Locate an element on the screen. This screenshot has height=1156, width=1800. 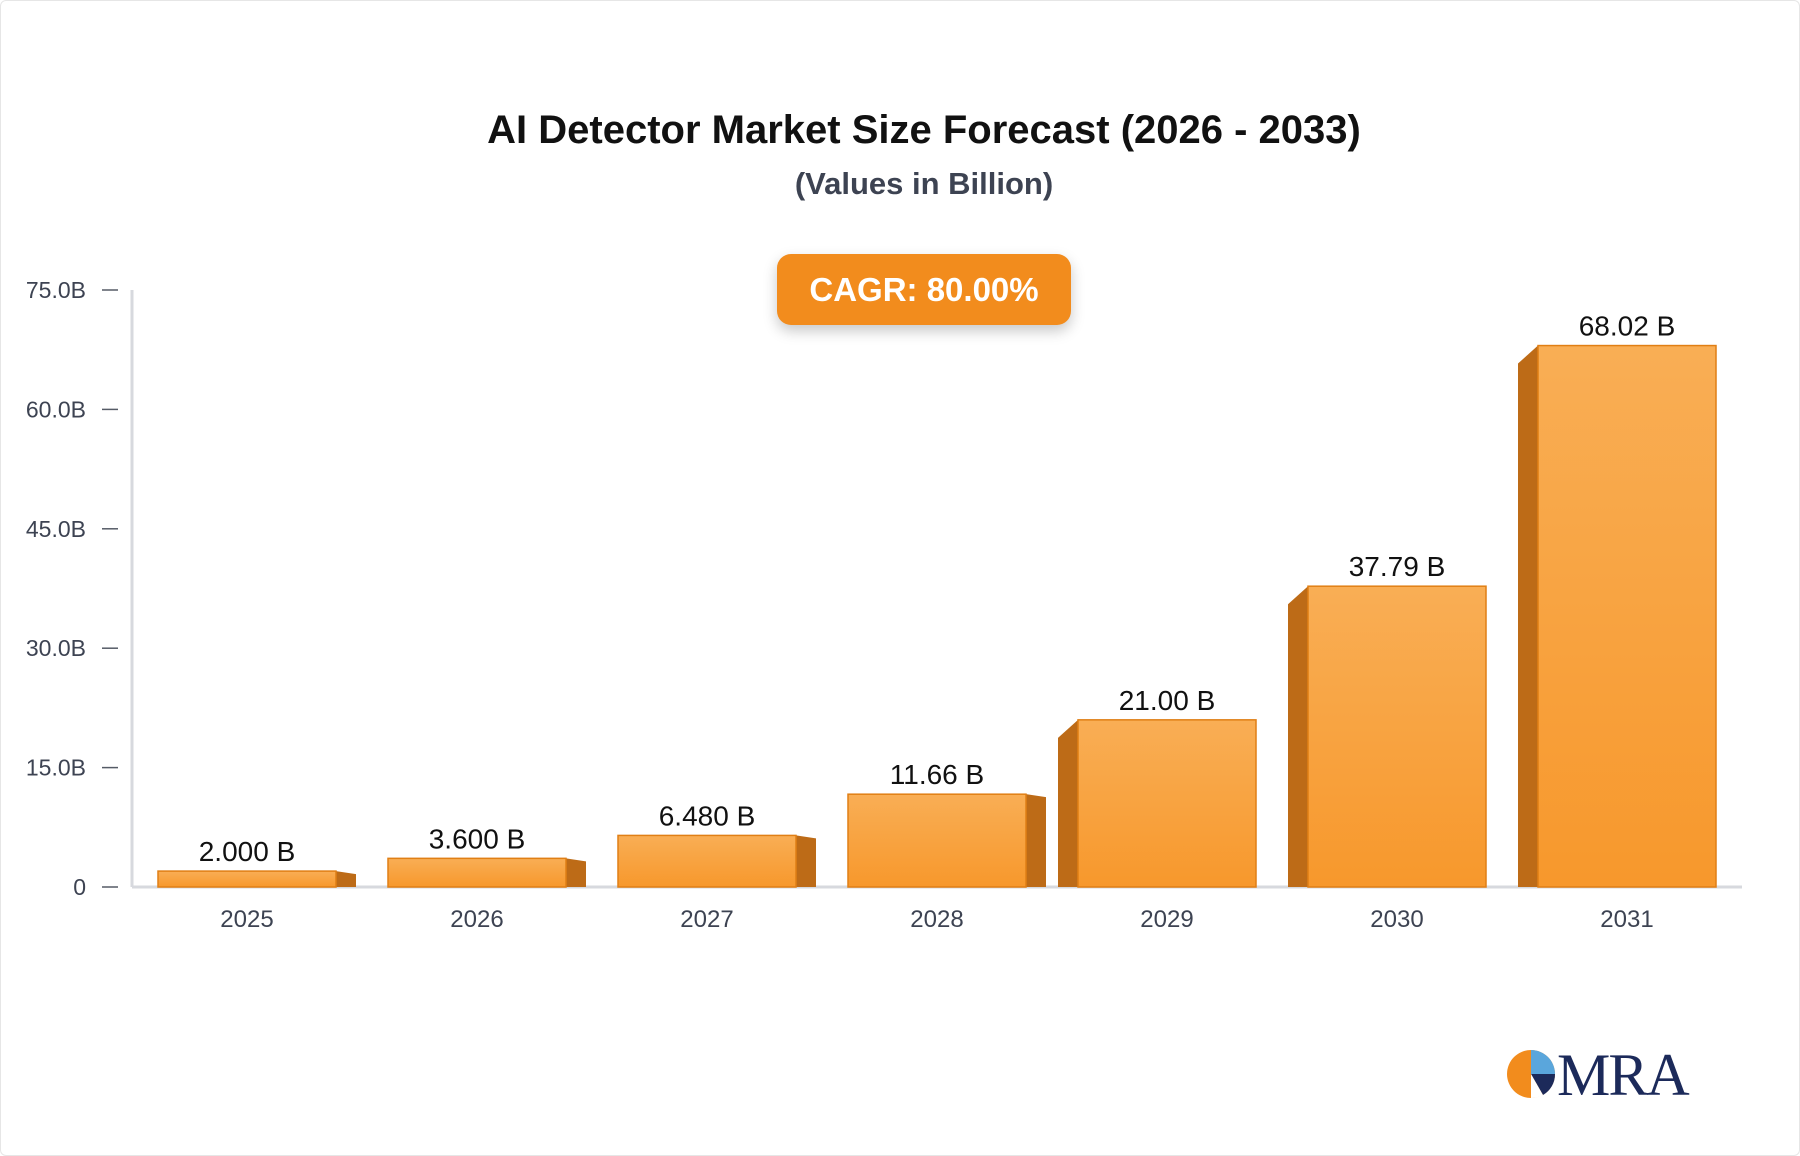
x-tick-label: 2027 is located at coordinates (706, 919).